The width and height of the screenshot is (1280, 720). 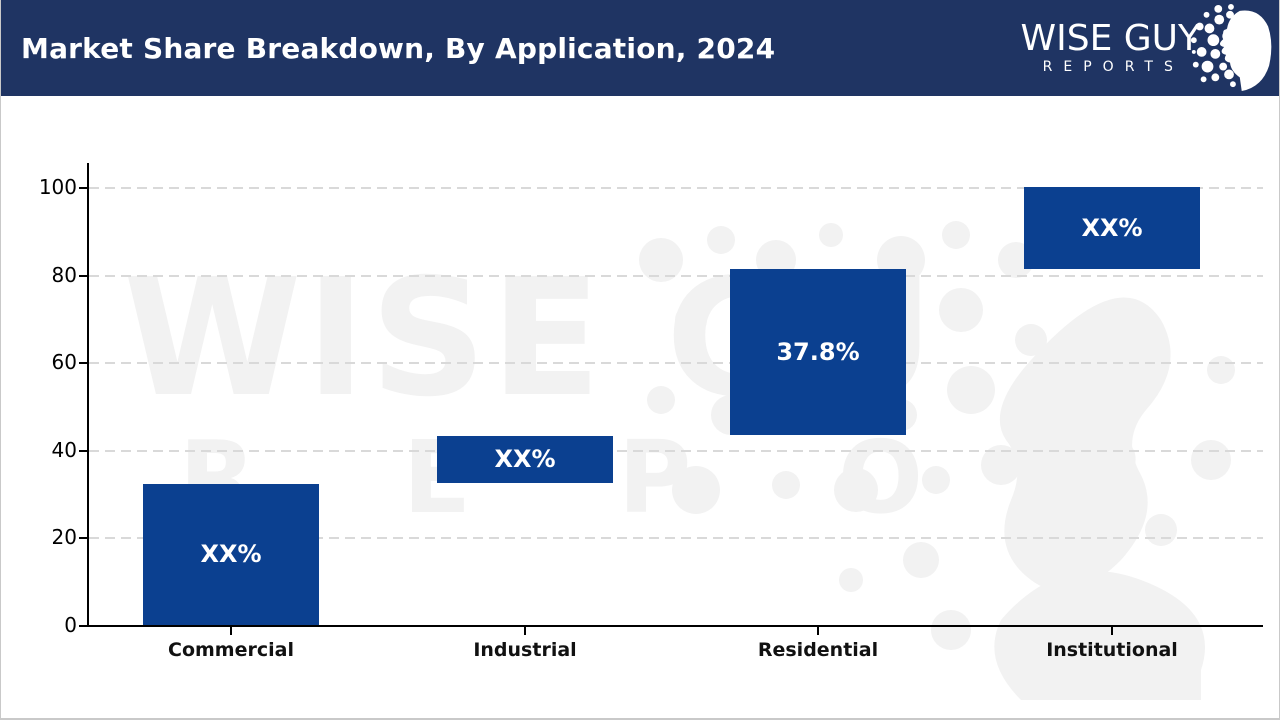 What do you see at coordinates (64, 449) in the screenshot?
I see `y-tick-label: 40` at bounding box center [64, 449].